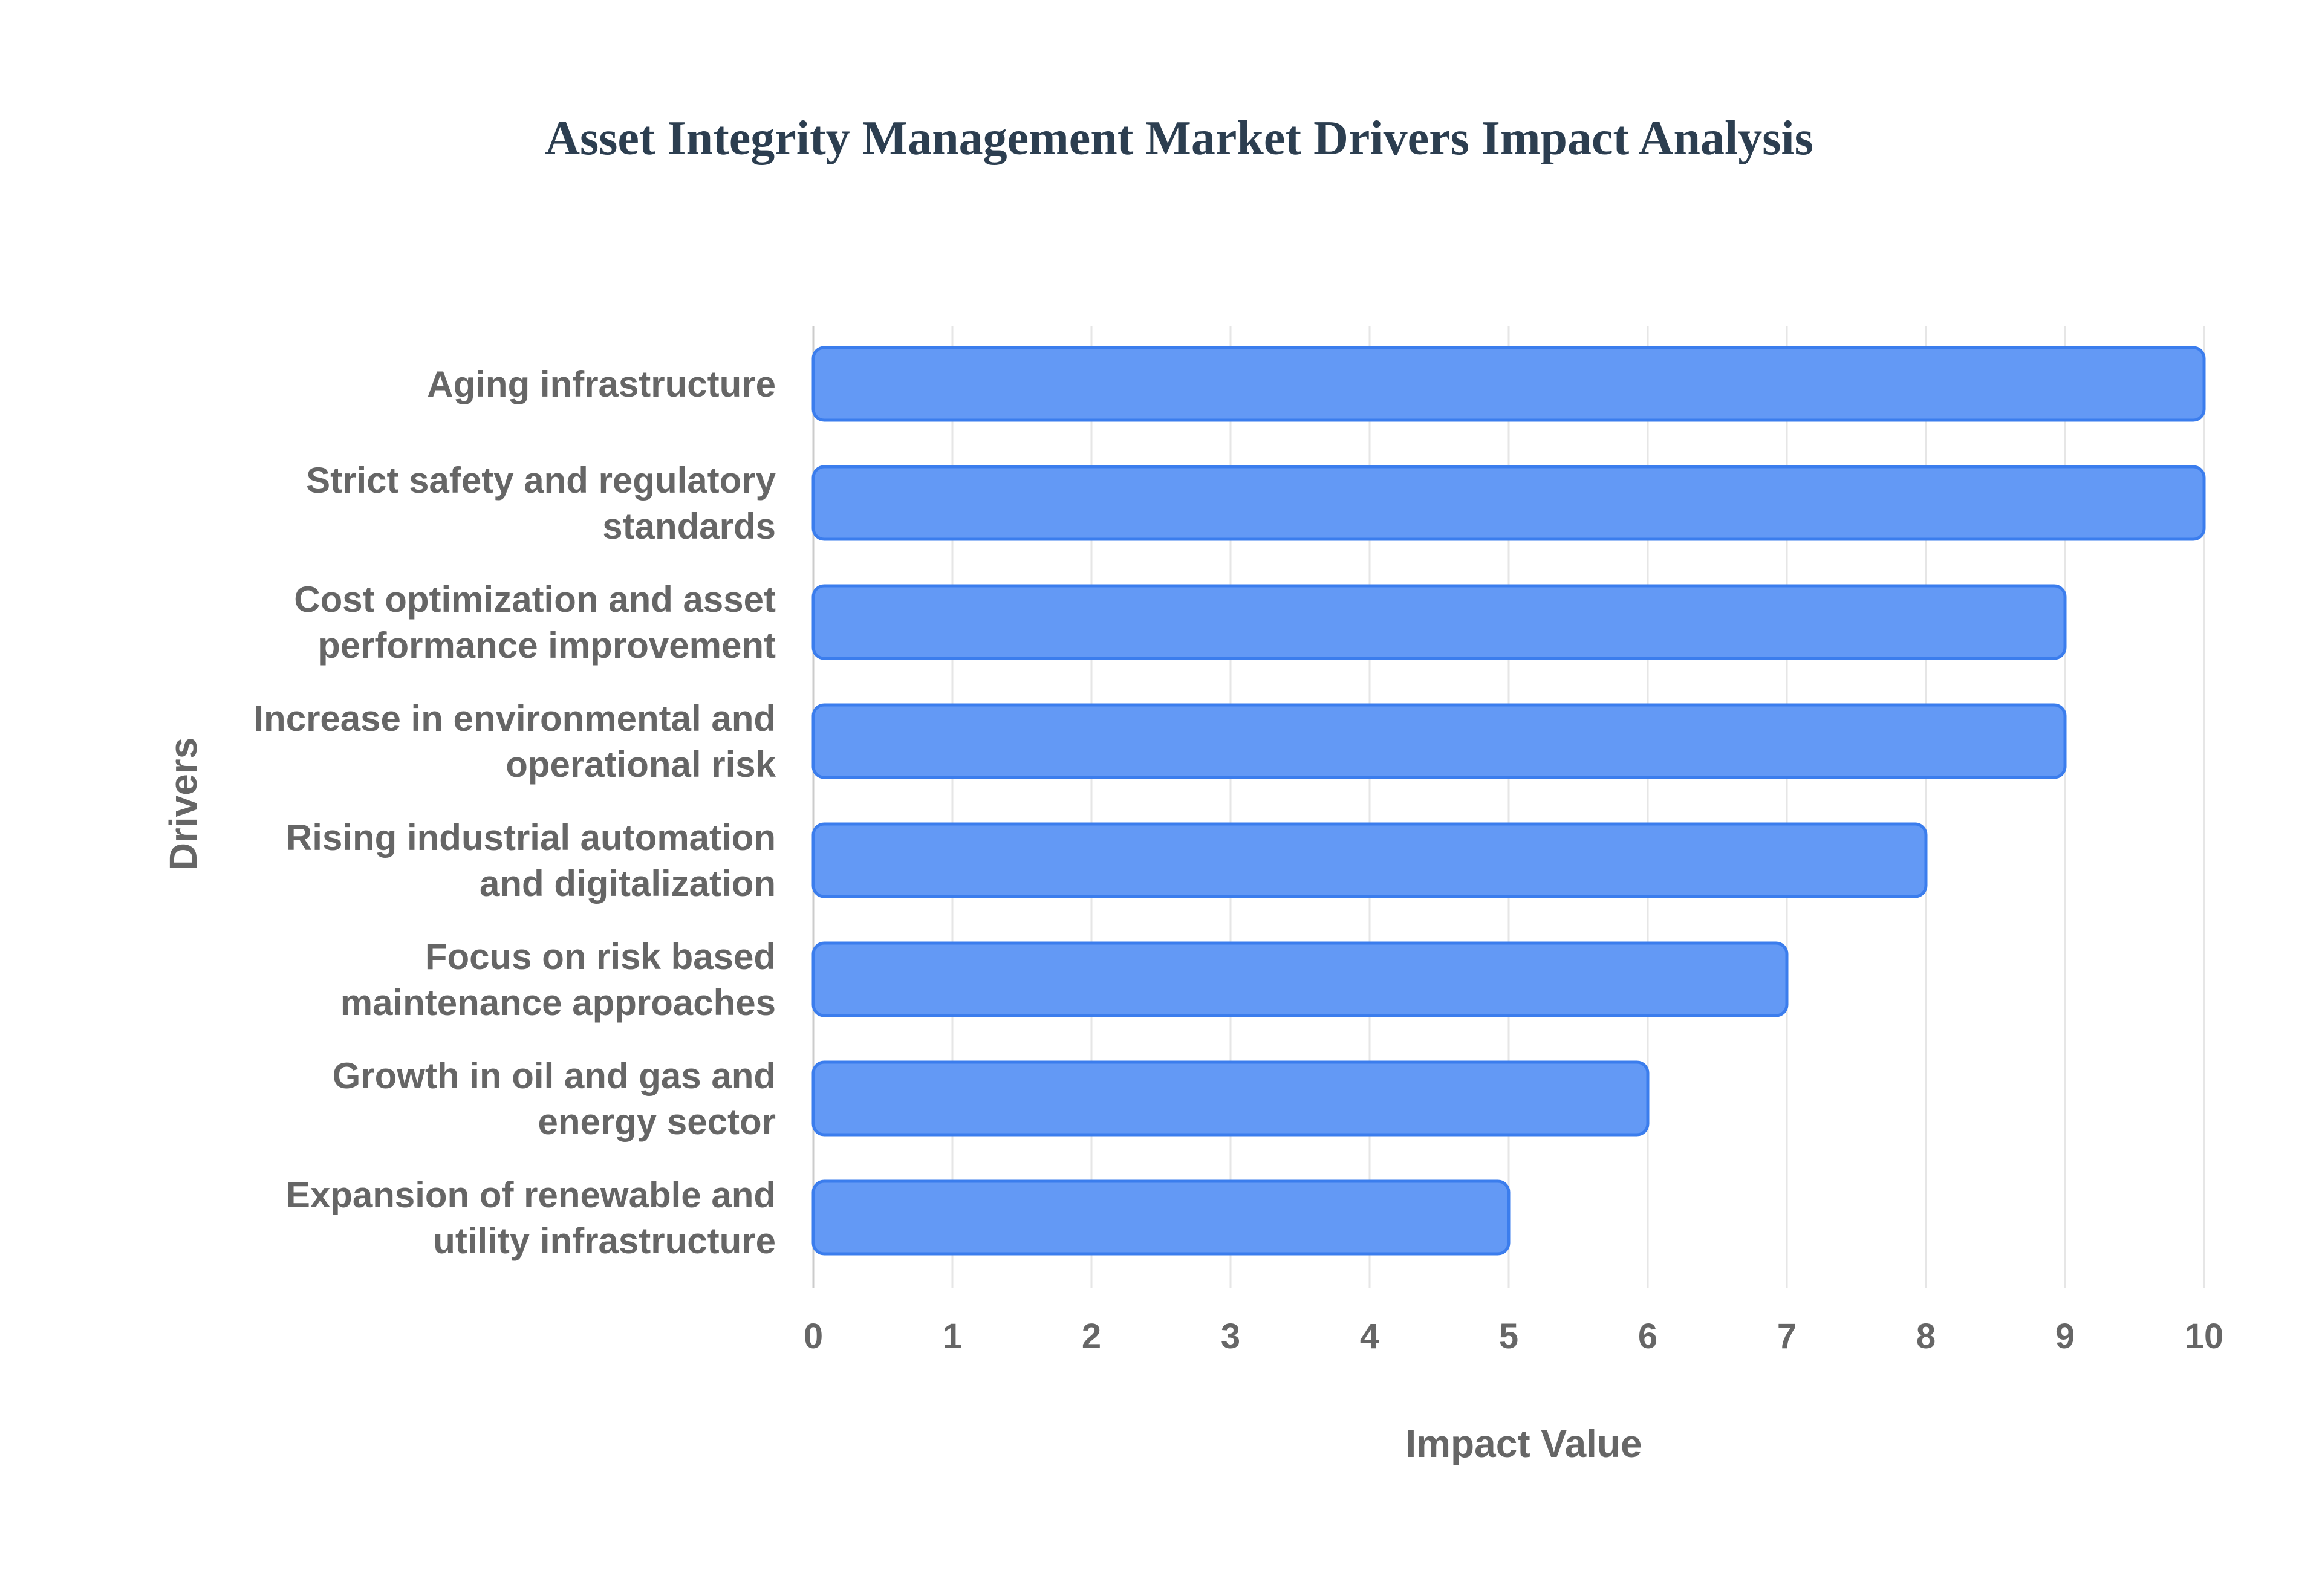  Describe the element at coordinates (689, 526) in the screenshot. I see `category-label: standards` at that location.